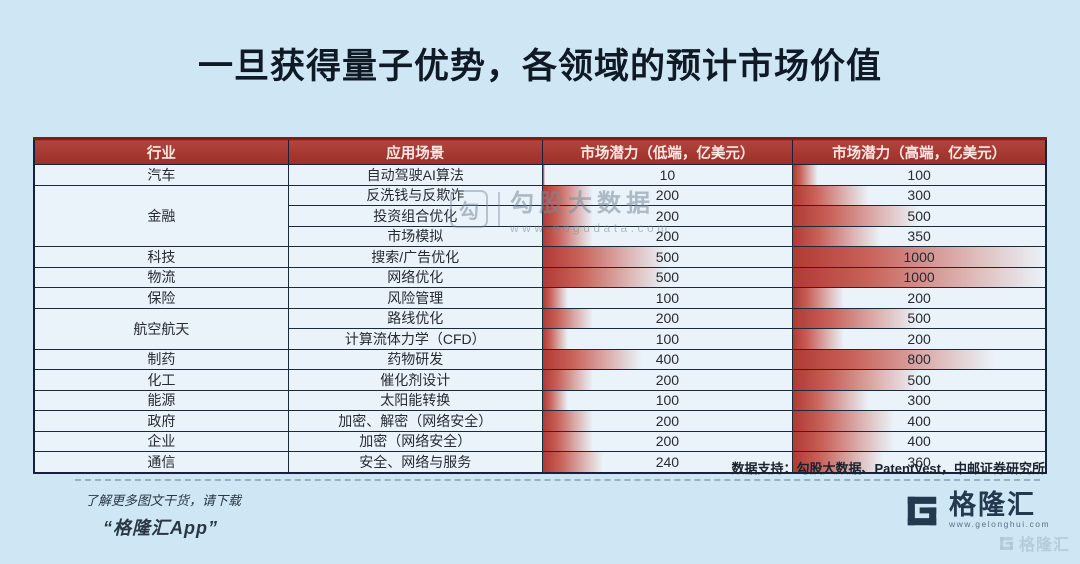 This screenshot has width=1080, height=564. Describe the element at coordinates (1045, 545) in the screenshot. I see `corner-watermark-text: 格隆汇` at that location.